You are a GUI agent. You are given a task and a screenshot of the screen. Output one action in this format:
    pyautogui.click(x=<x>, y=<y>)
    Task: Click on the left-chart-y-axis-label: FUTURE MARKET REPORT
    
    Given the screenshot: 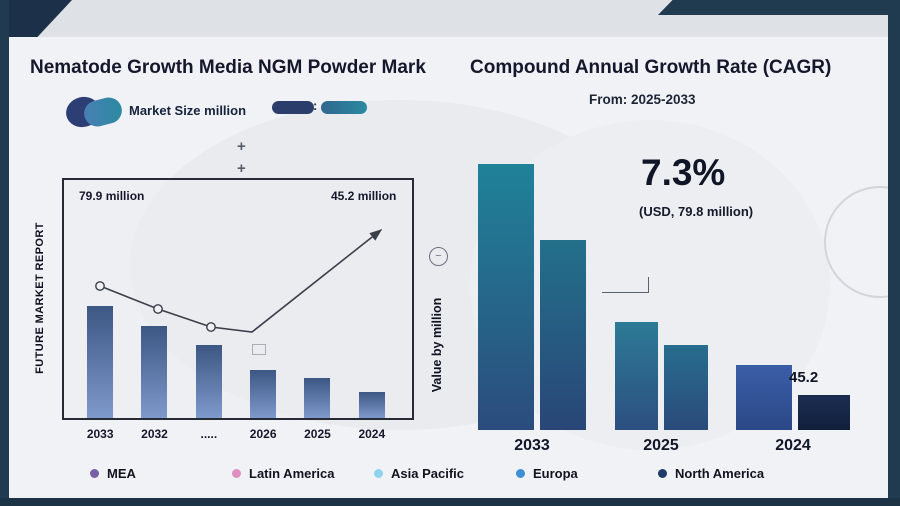 What is the action you would take?
    pyautogui.click(x=40, y=298)
    